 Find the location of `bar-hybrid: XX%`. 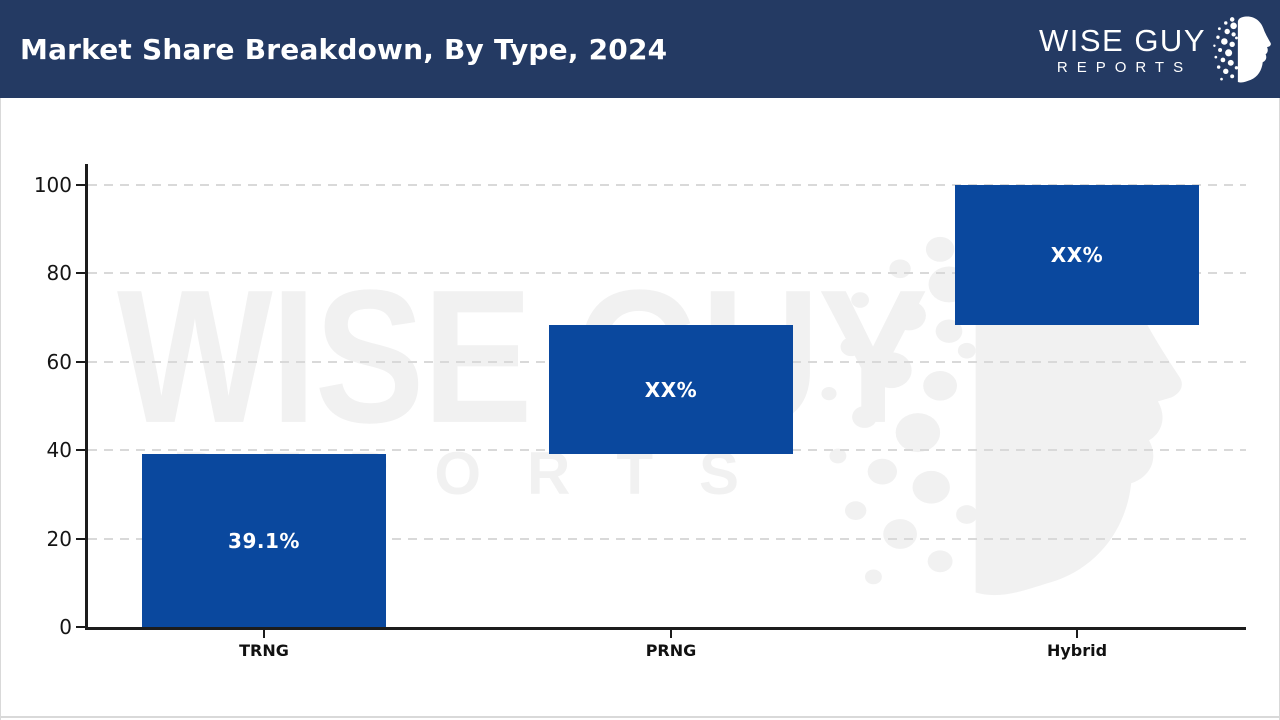

bar-hybrid: XX% is located at coordinates (1077, 255).